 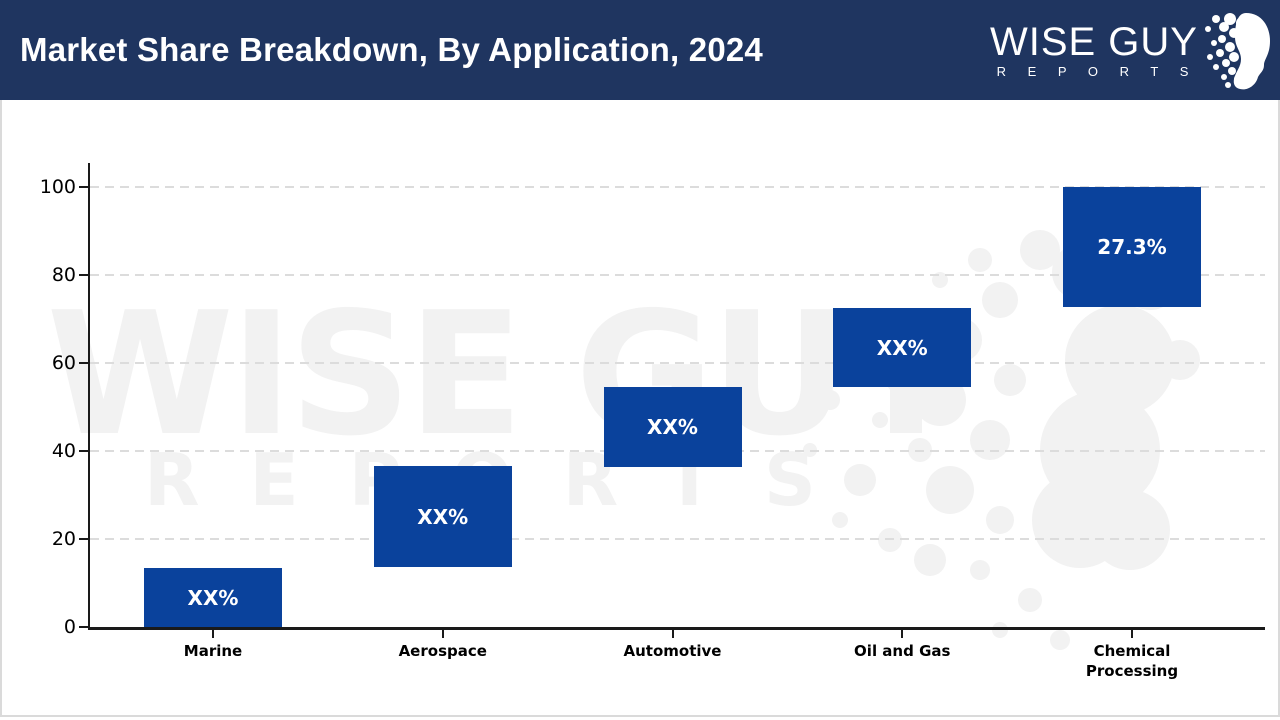 I want to click on frame-border-right, so click(x=1279, y=408).